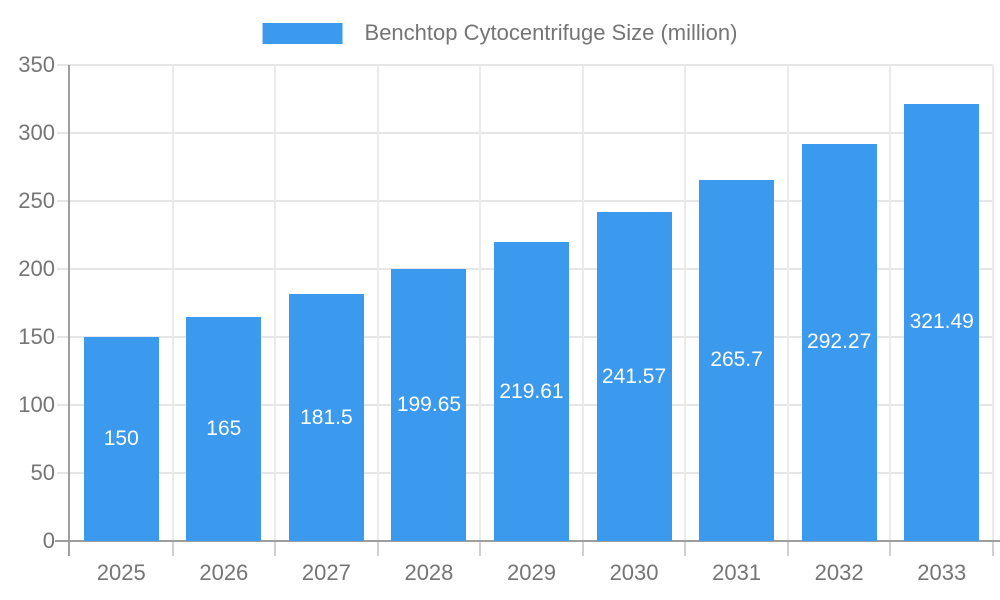 Image resolution: width=1000 pixels, height=600 pixels. Describe the element at coordinates (942, 572) in the screenshot. I see `x-axis-tick-label: 2033` at that location.